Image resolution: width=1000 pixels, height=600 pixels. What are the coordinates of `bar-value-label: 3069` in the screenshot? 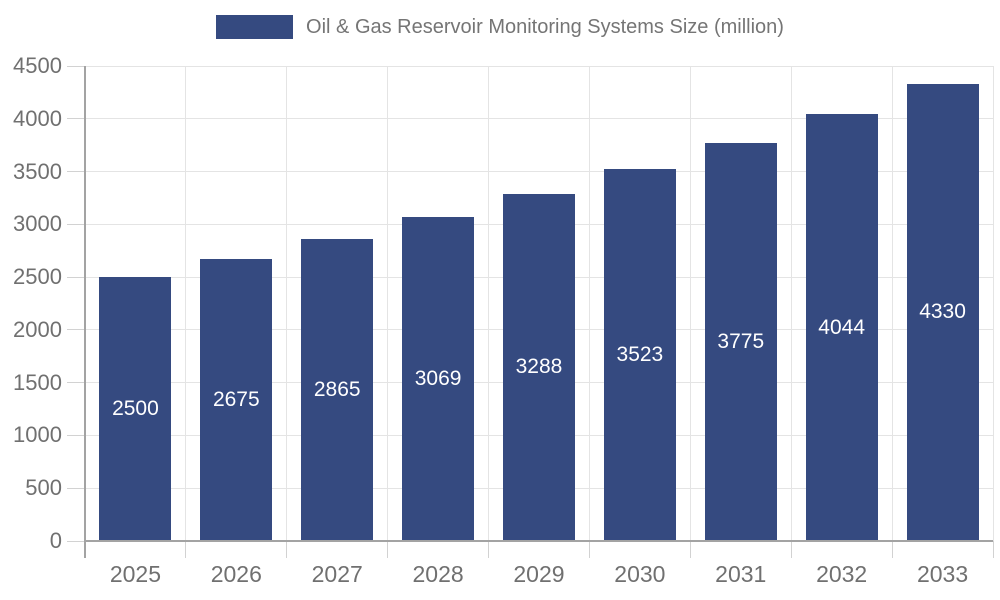 It's located at (438, 379).